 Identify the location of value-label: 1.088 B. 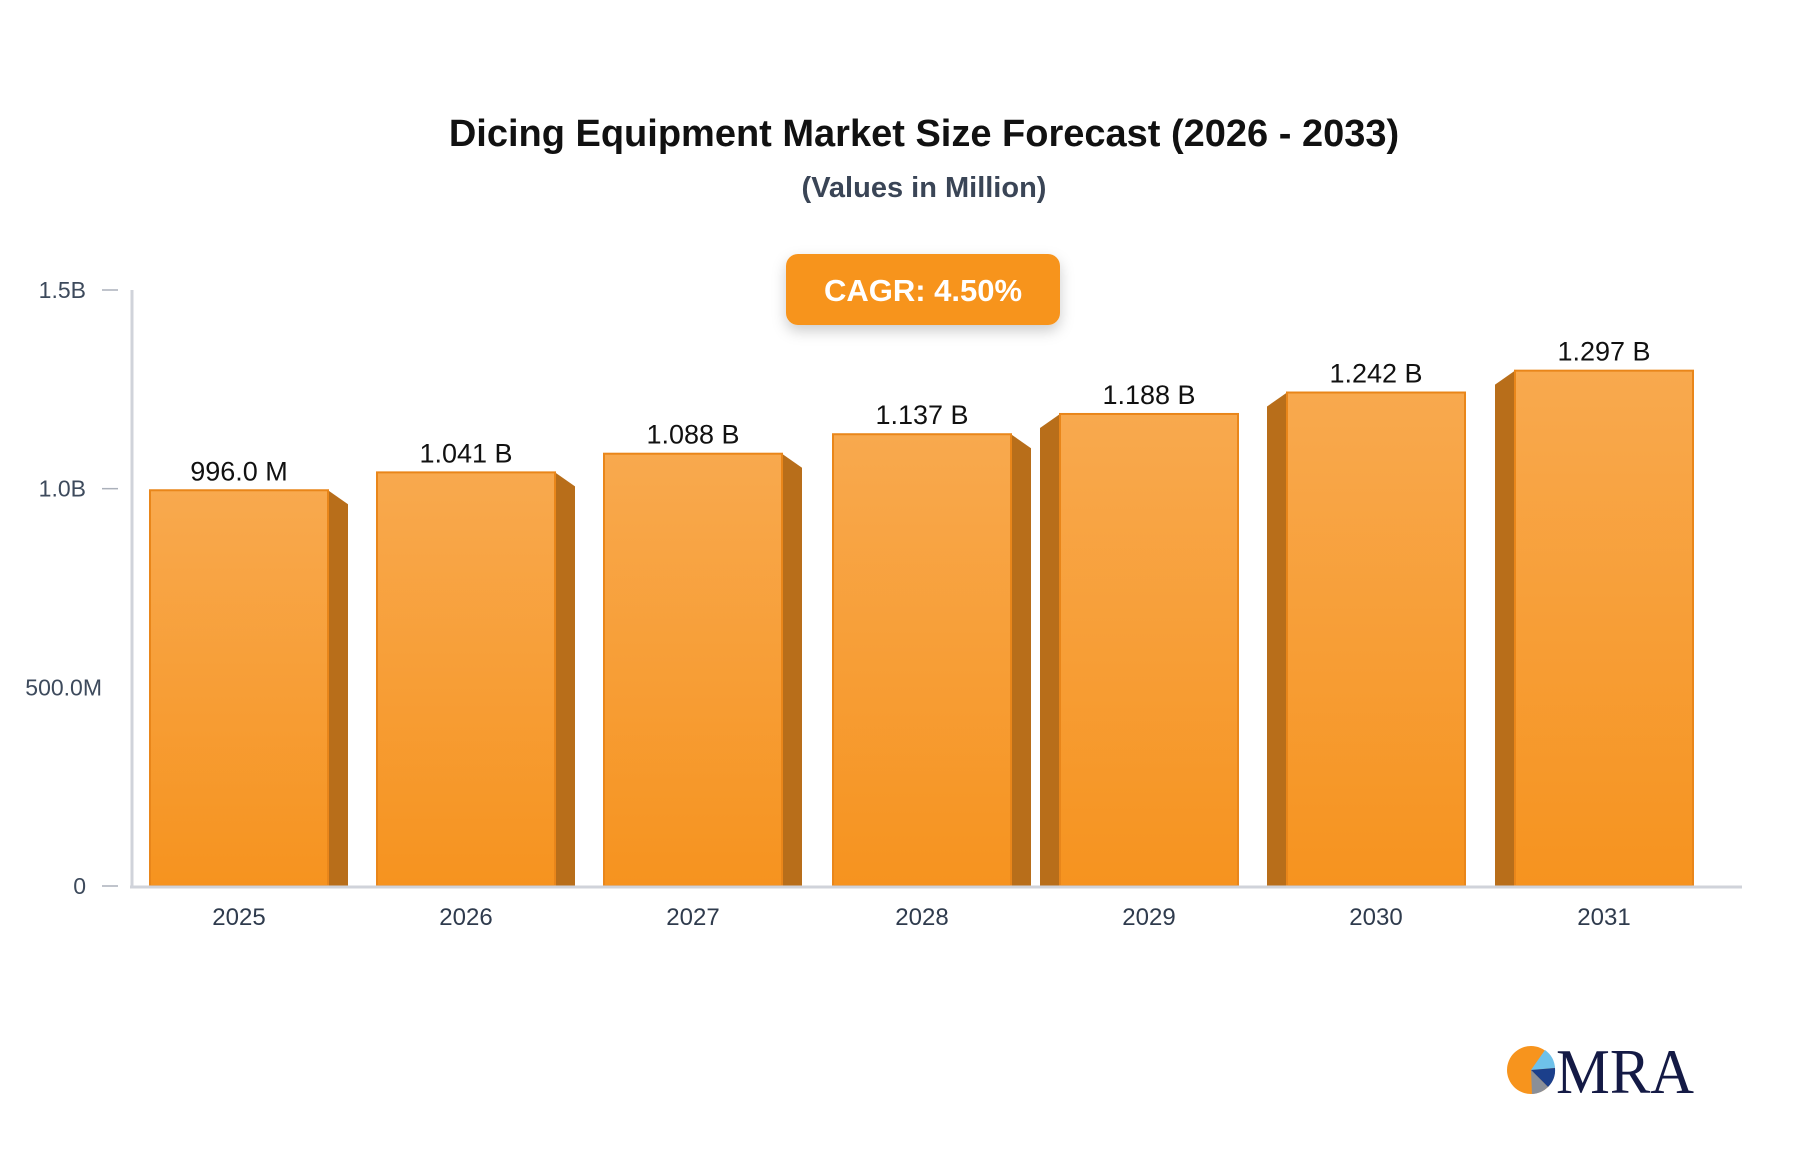
(692, 435).